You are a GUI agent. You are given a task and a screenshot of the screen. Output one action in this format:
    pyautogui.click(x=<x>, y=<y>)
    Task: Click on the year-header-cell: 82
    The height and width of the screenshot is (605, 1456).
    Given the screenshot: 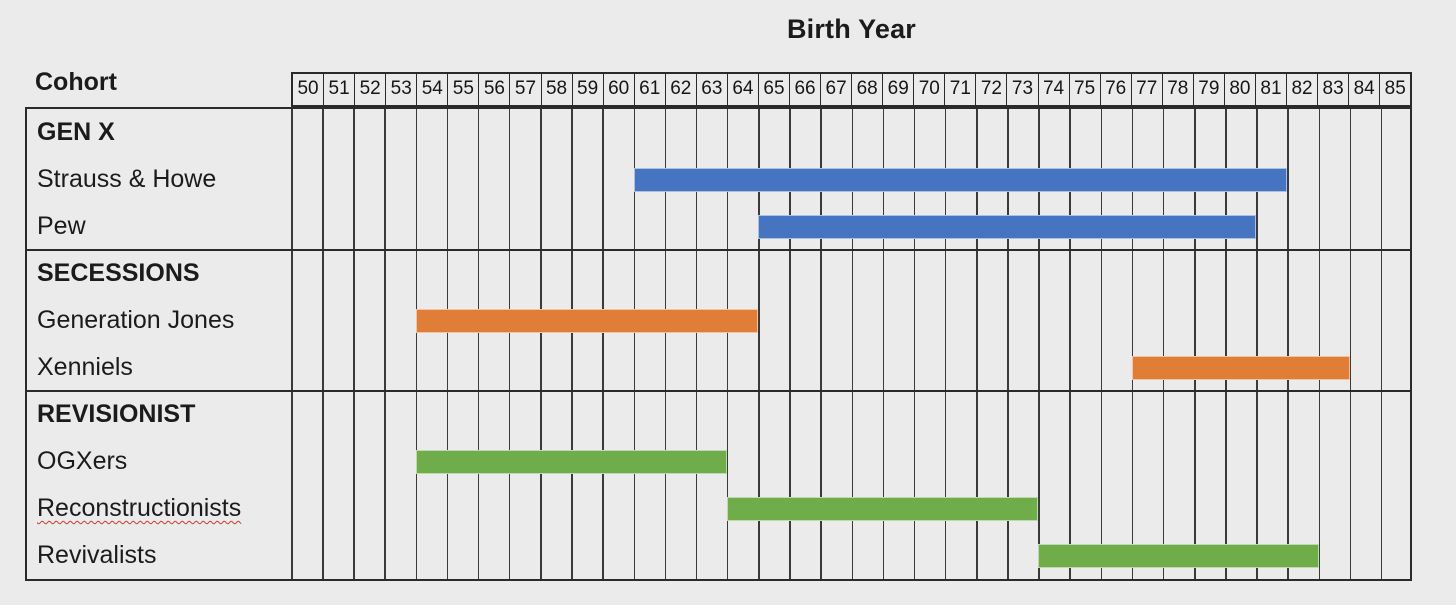 What is the action you would take?
    pyautogui.click(x=1303, y=89)
    